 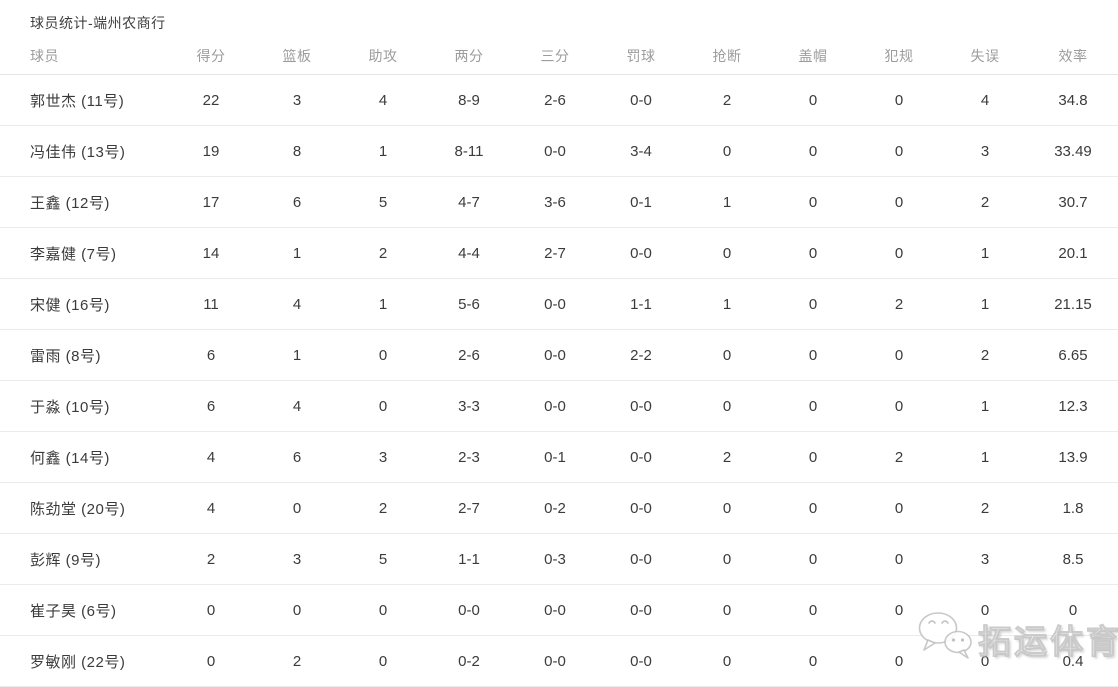 I want to click on stat-cell: 14, so click(x=211, y=253).